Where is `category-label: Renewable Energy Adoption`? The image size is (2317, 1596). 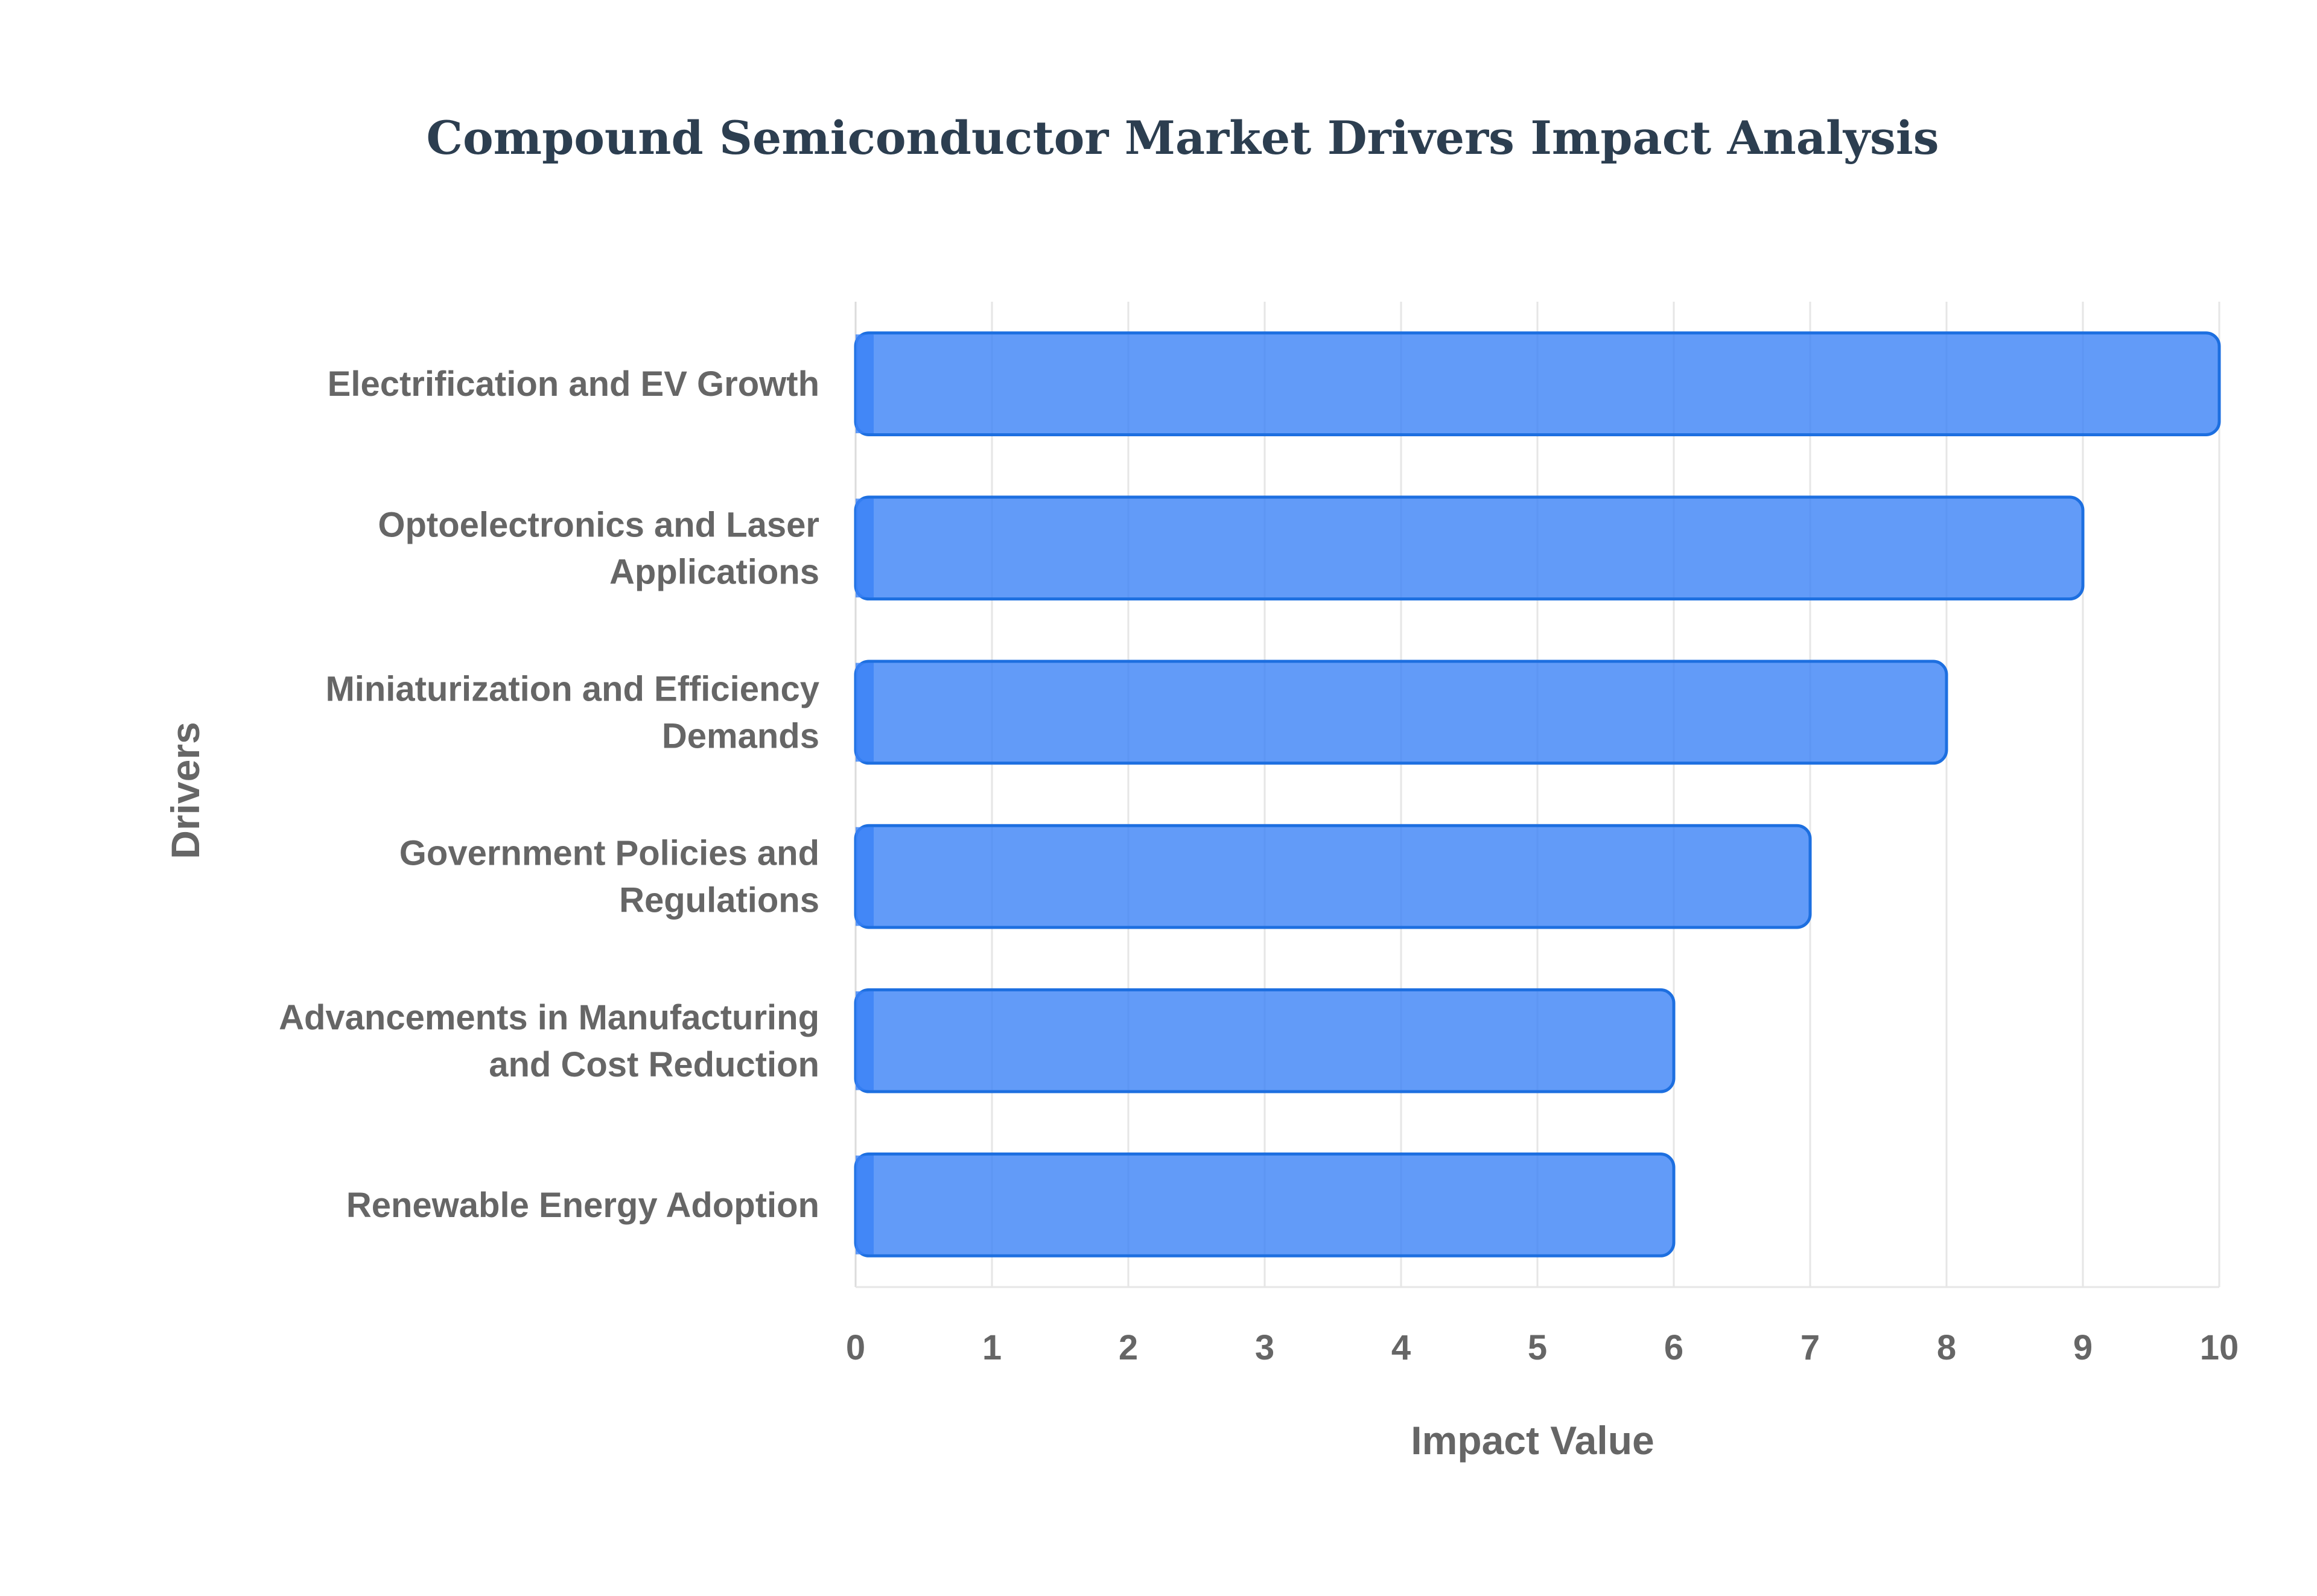 category-label: Renewable Energy Adoption is located at coordinates (582, 1206).